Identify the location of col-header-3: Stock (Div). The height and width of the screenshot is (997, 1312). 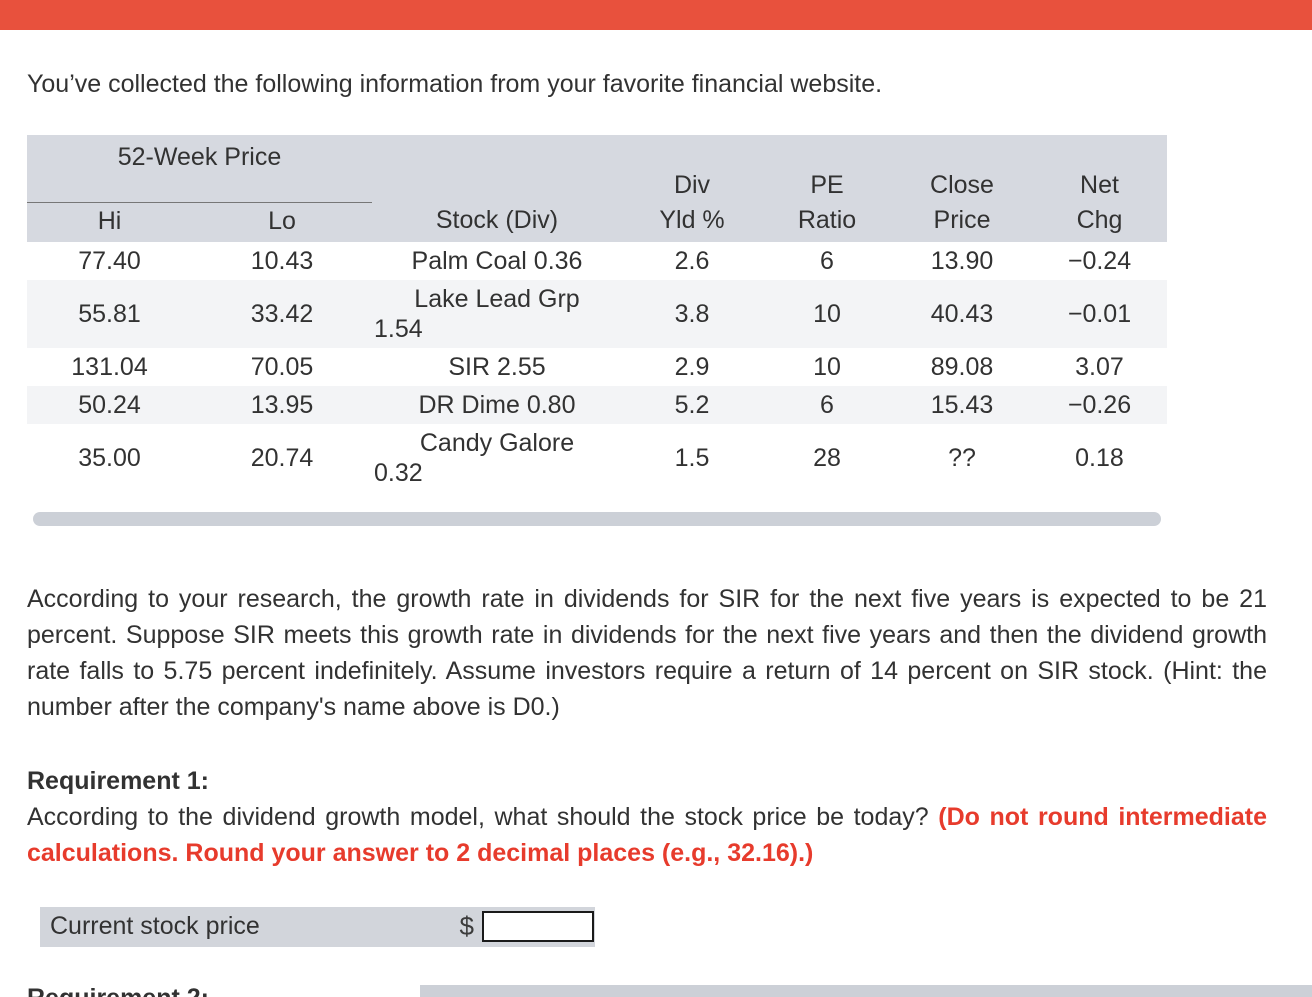
(497, 222).